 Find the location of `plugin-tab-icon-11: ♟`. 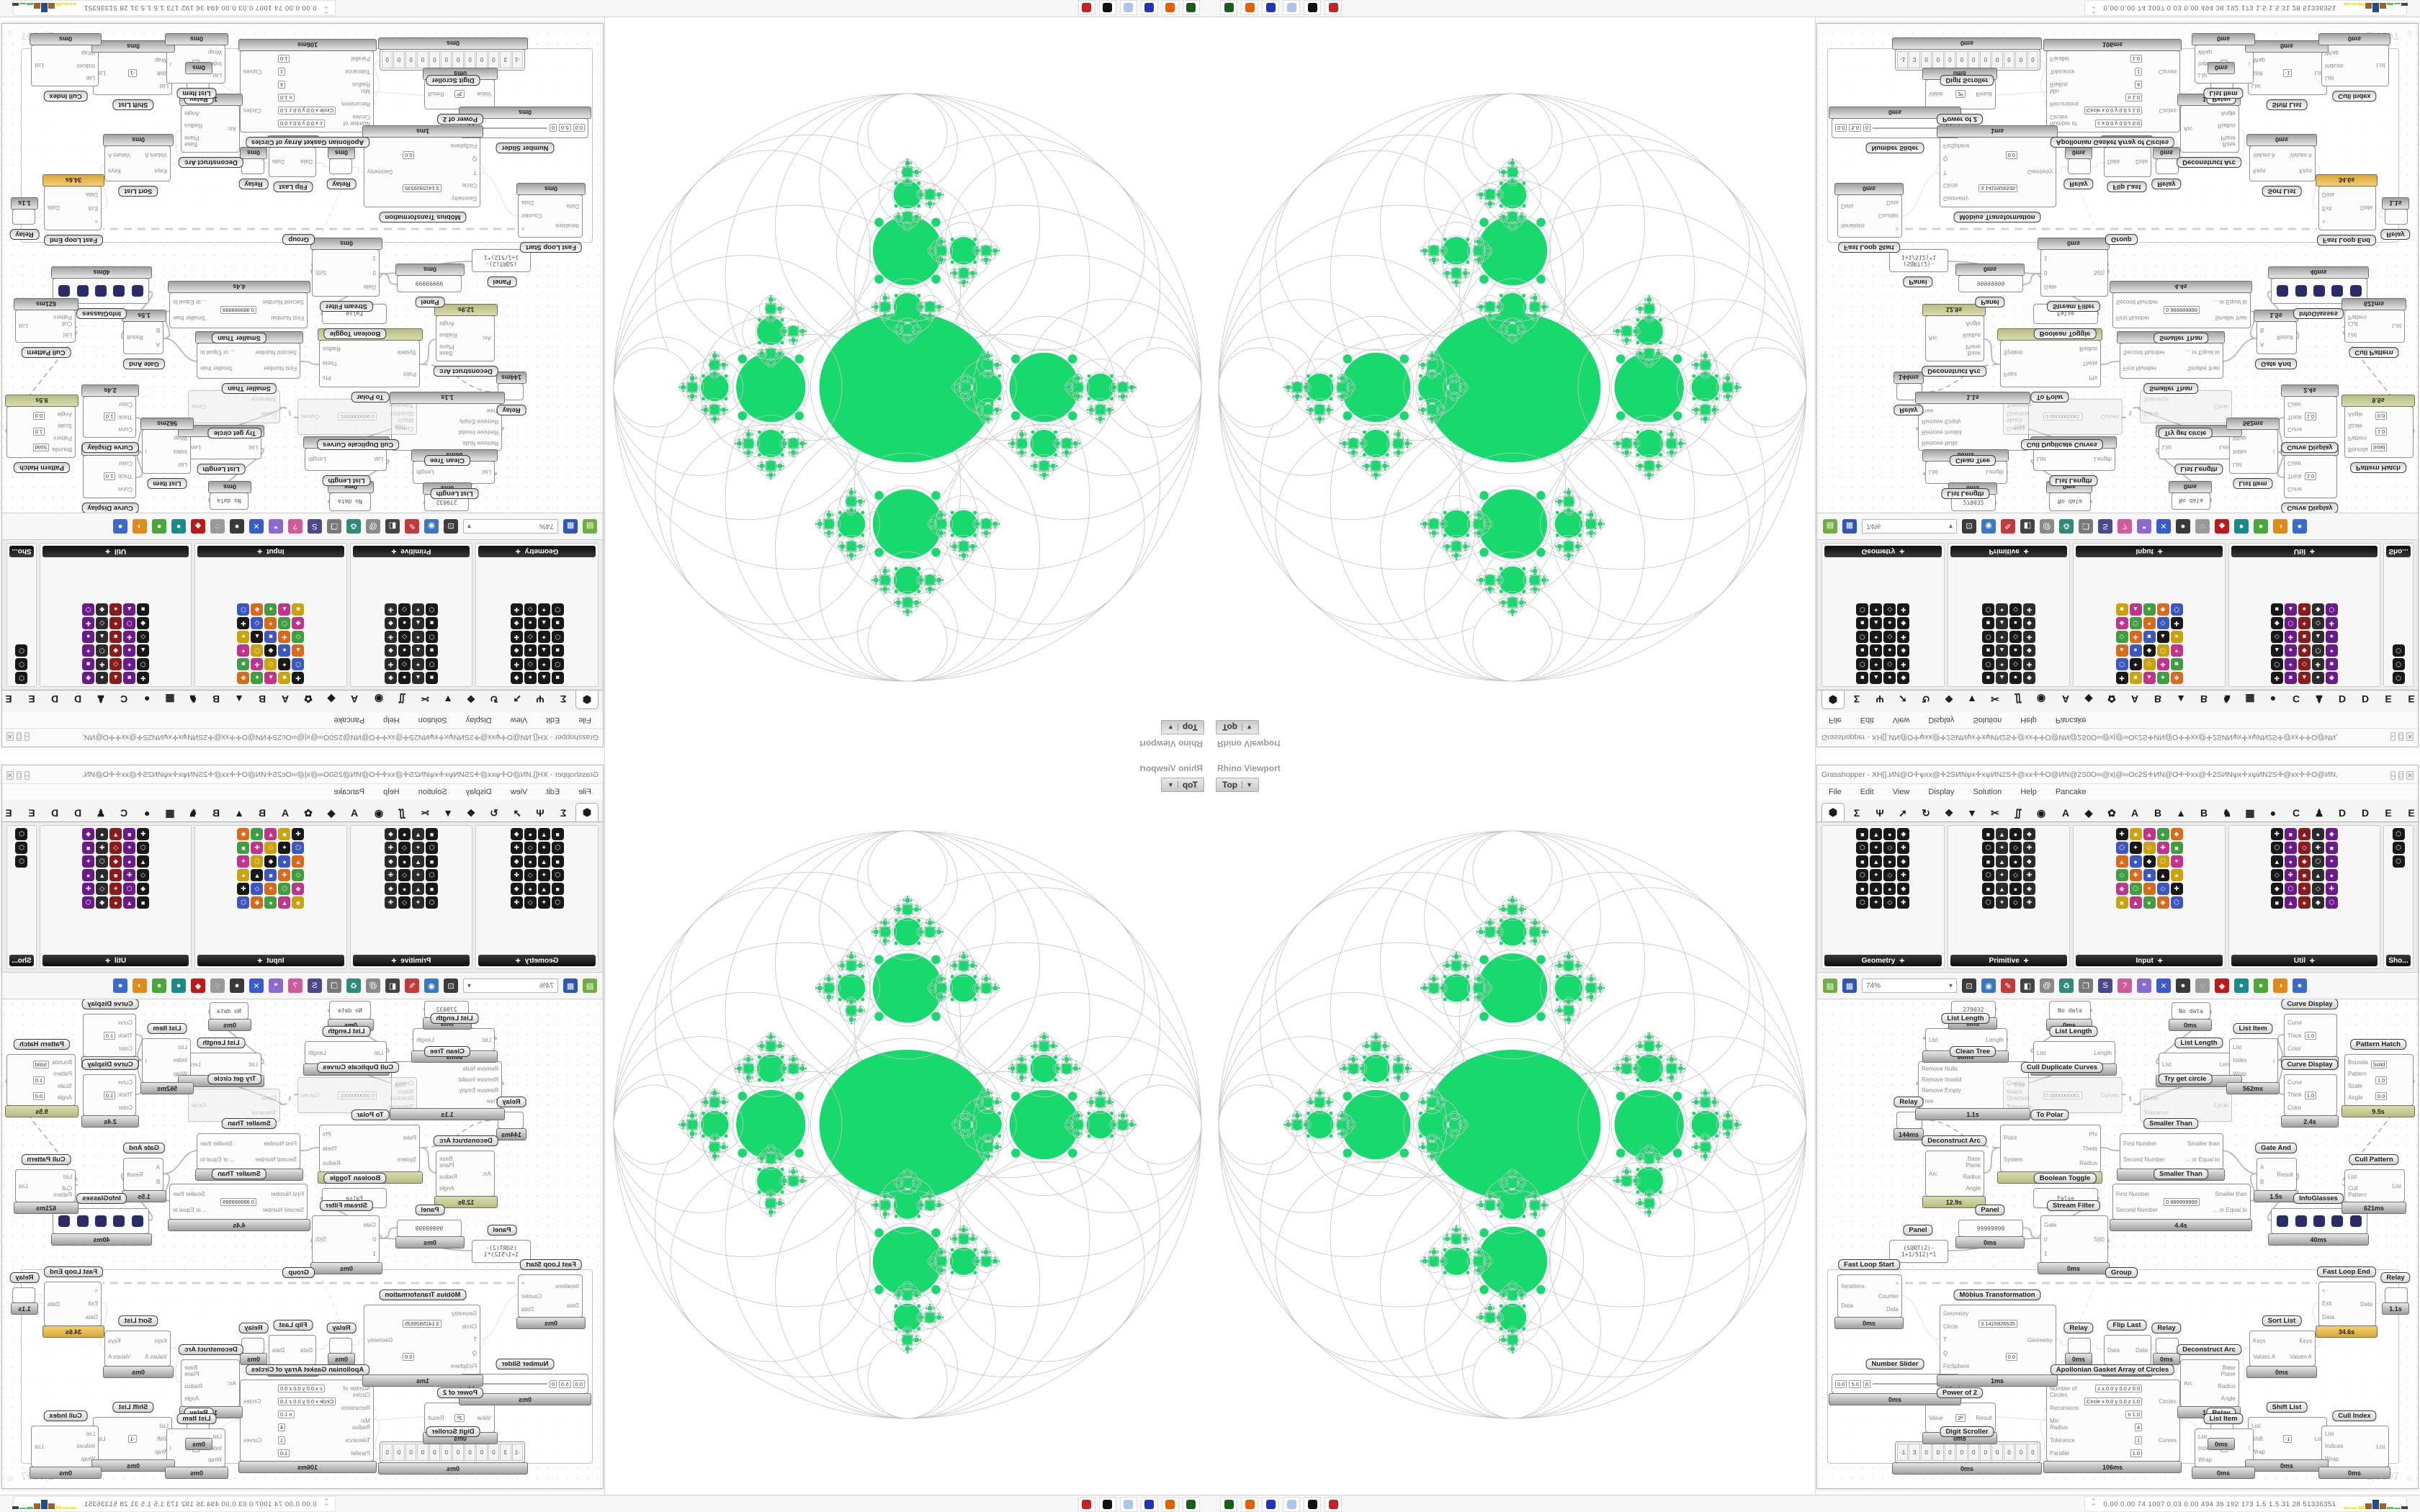

plugin-tab-icon-11: ♟ is located at coordinates (2319, 812).